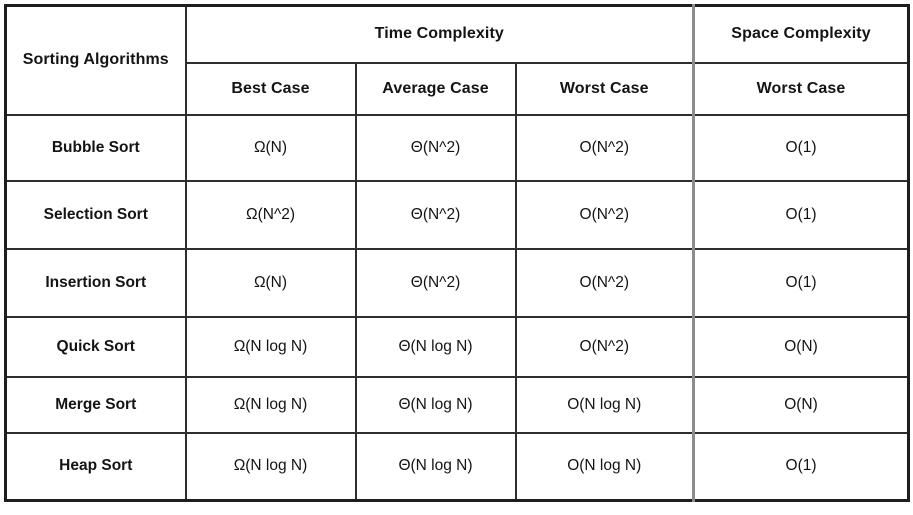 The height and width of the screenshot is (515, 913). Describe the element at coordinates (95, 147) in the screenshot. I see `cell-algorithm-name: Bubble Sort` at that location.